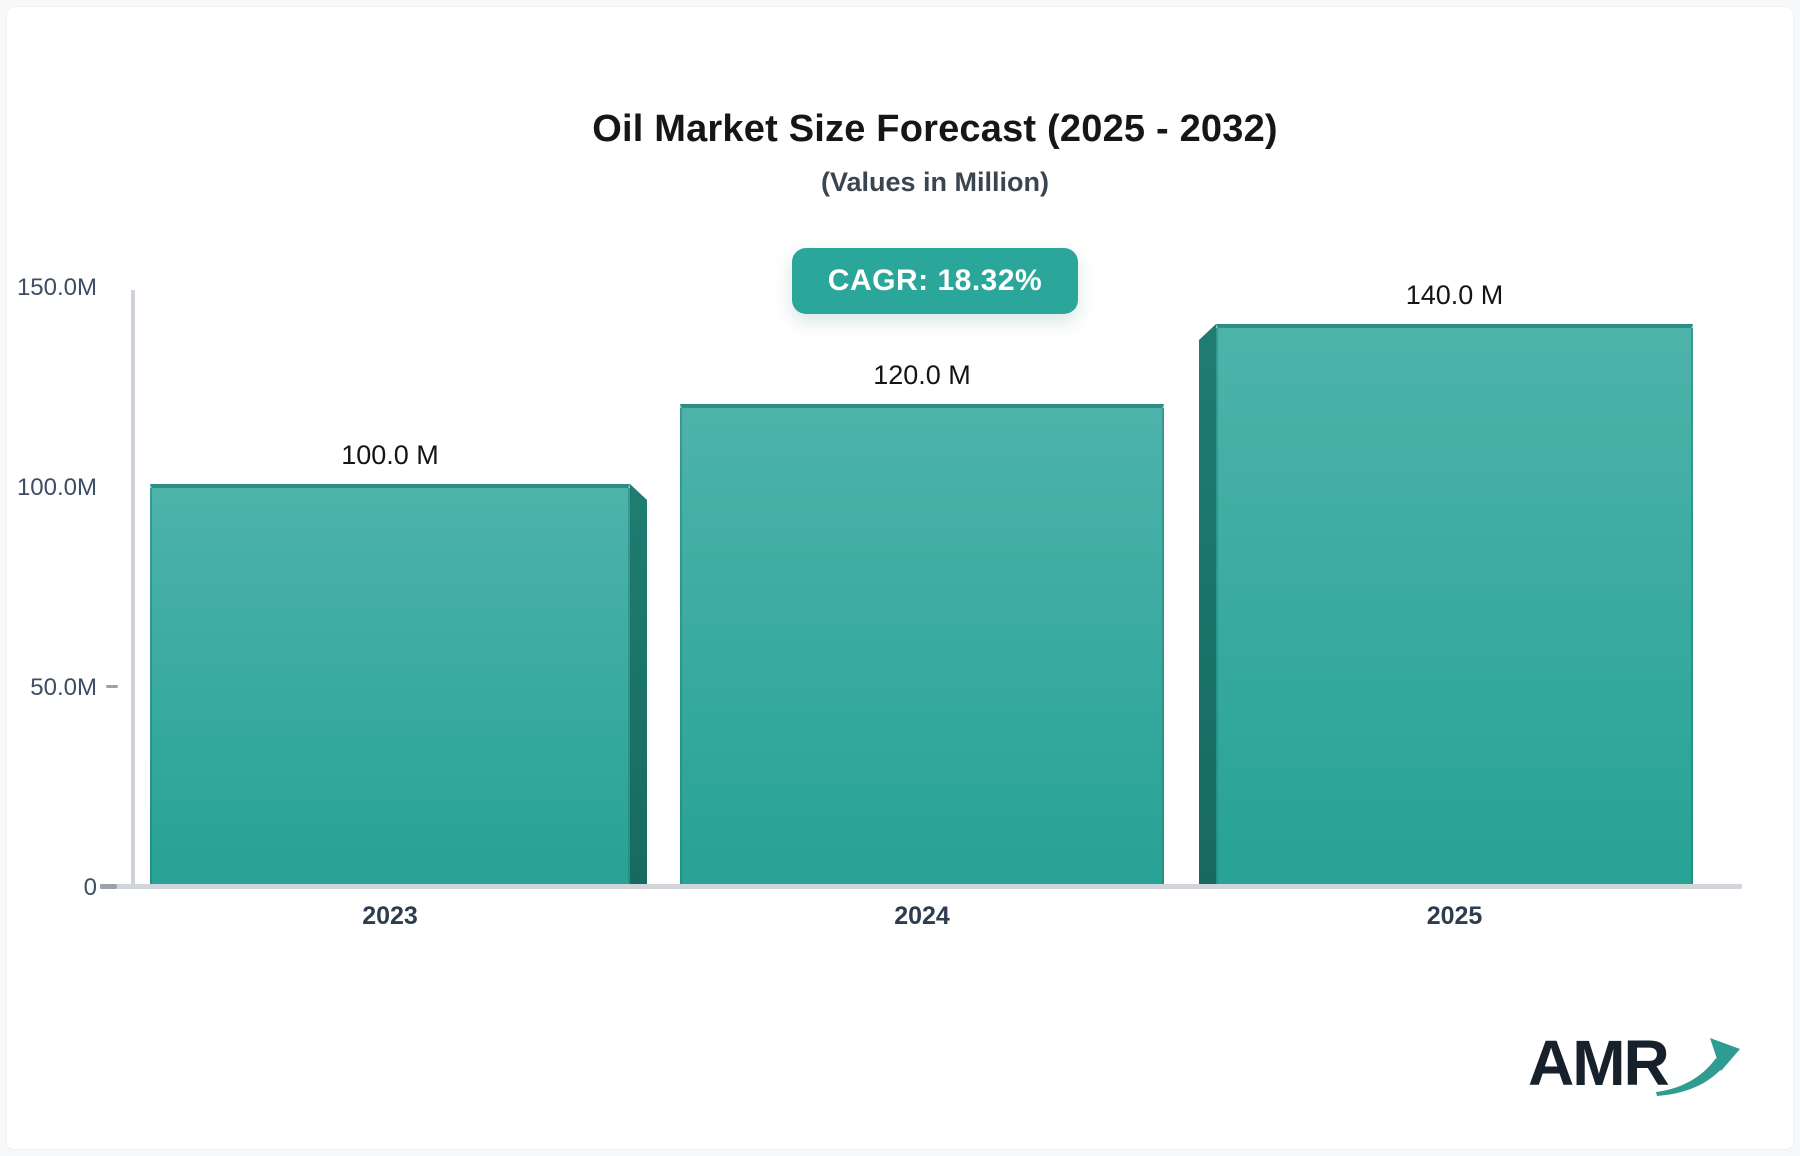  Describe the element at coordinates (935, 129) in the screenshot. I see `chart-title: Oil Market Size Forecast (2025 - 2032)` at that location.